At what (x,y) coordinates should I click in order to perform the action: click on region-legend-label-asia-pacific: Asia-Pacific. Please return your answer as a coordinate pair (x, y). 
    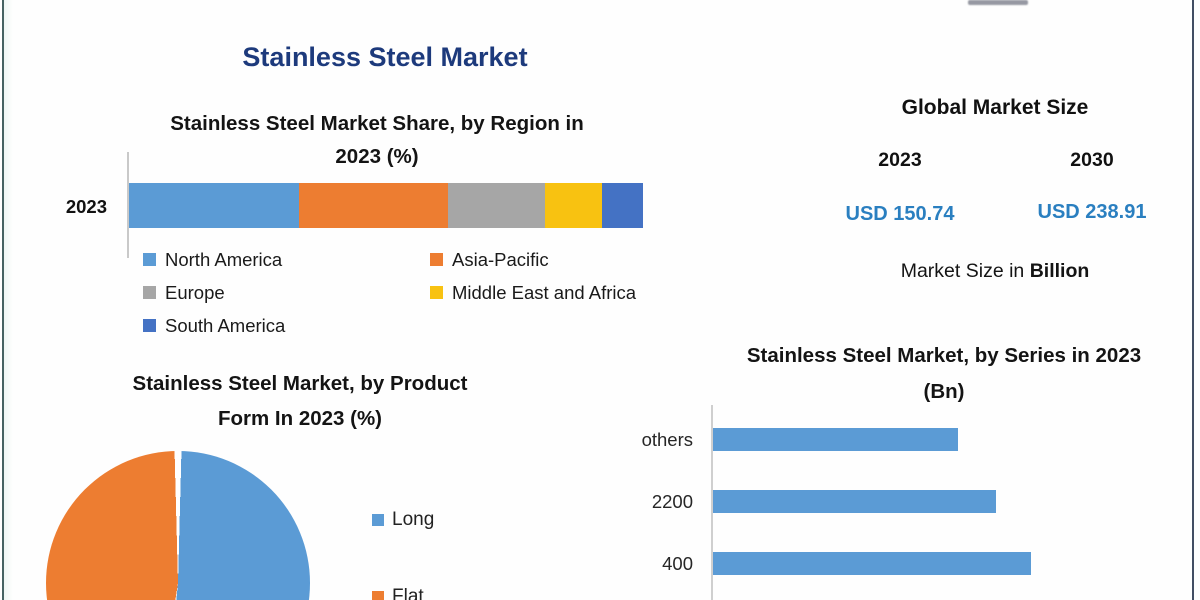
    Looking at the image, I should click on (500, 259).